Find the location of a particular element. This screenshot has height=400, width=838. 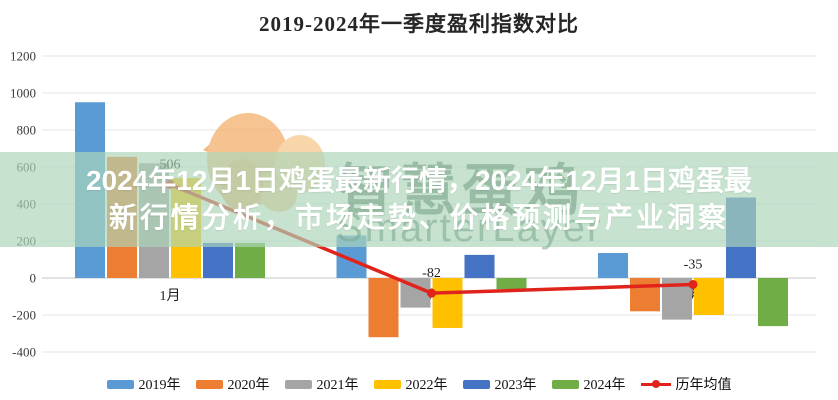

legend-item-2021年: 2021年 is located at coordinates (321, 384).